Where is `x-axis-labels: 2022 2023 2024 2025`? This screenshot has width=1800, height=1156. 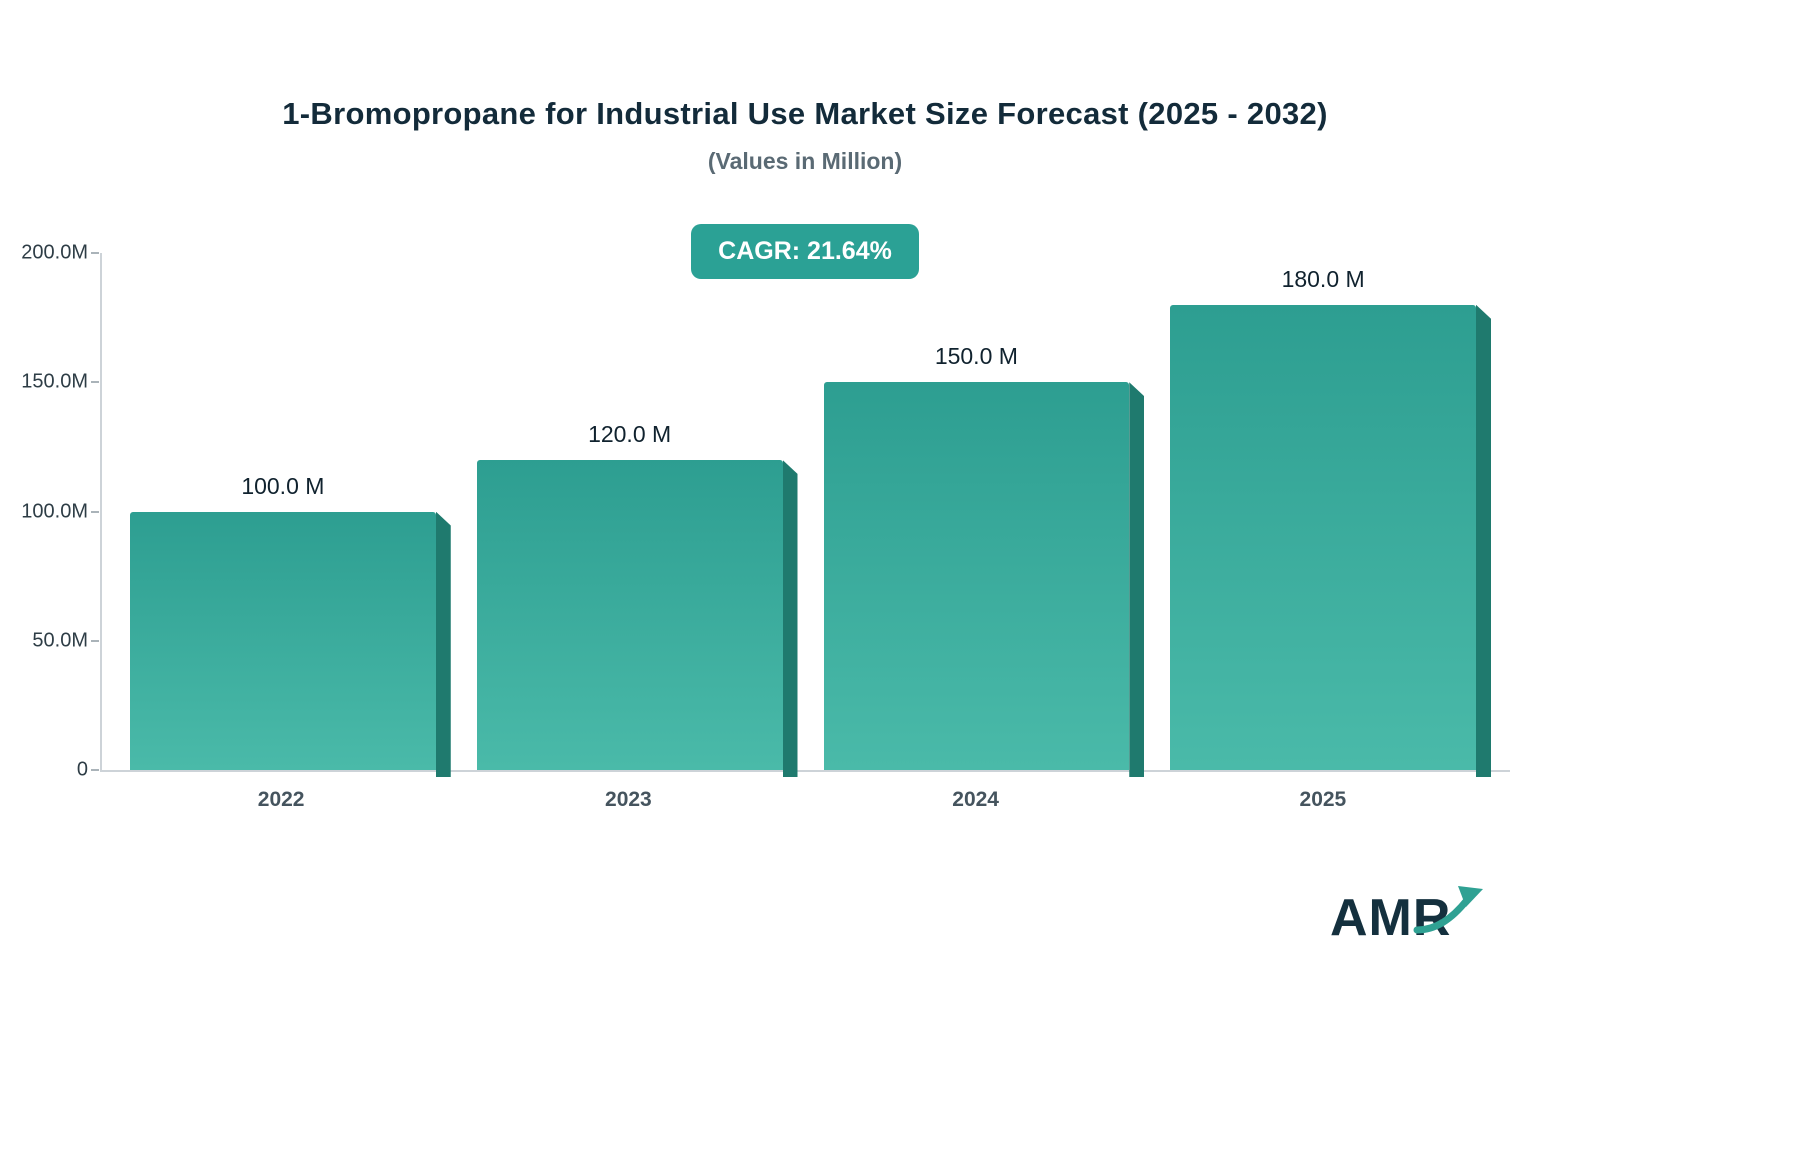
x-axis-labels: 2022 2023 2024 2025 is located at coordinates (805, 800).